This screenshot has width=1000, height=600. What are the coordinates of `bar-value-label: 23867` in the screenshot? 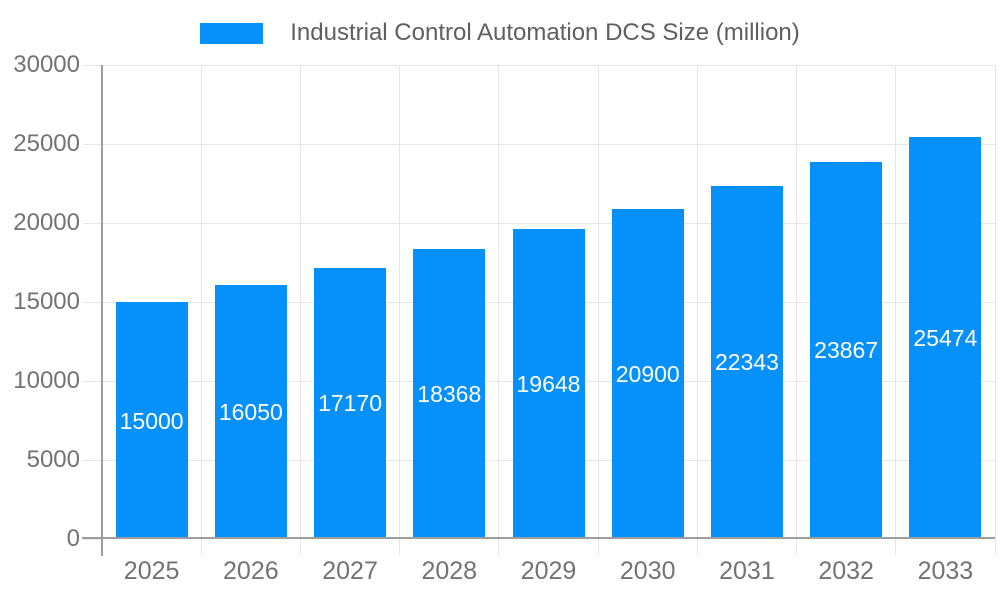 It's located at (846, 350).